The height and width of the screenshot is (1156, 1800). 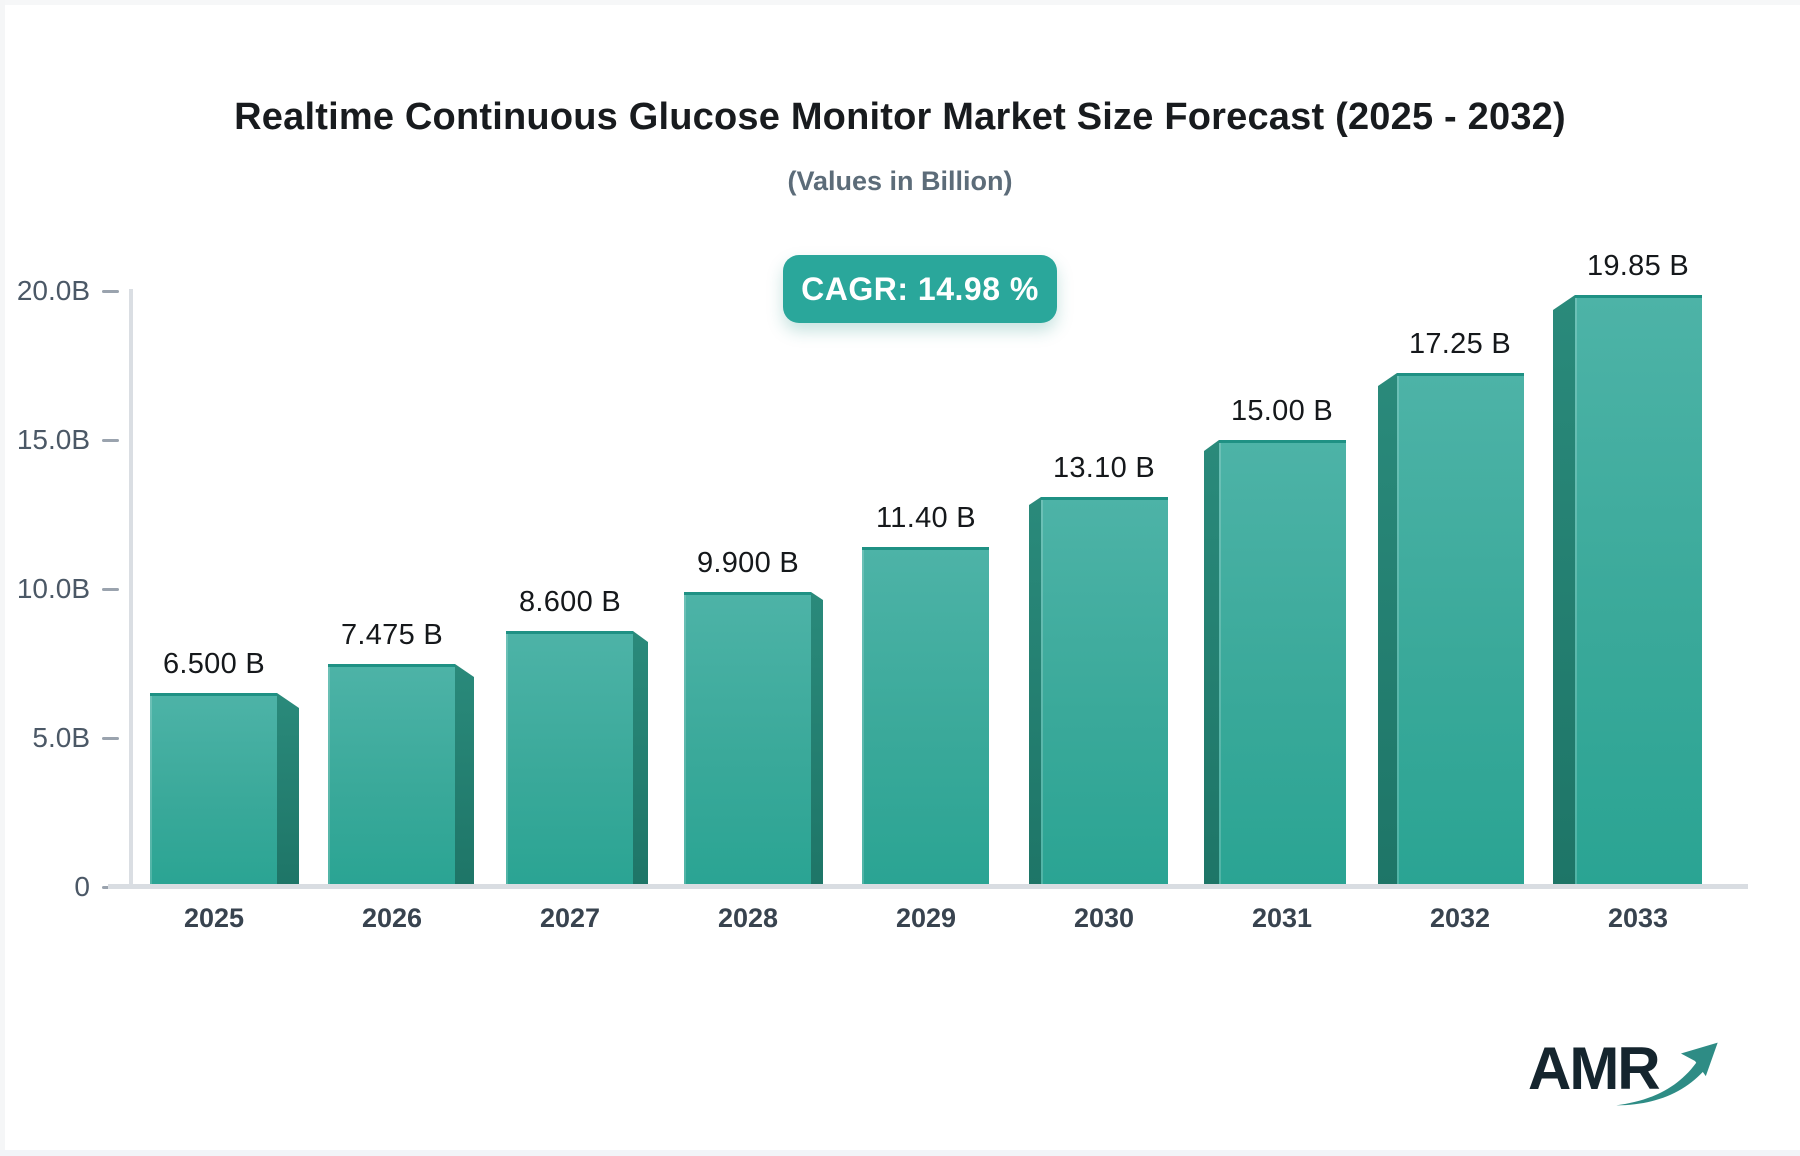 I want to click on bar-value-label: 19.85 B, so click(x=1638, y=266).